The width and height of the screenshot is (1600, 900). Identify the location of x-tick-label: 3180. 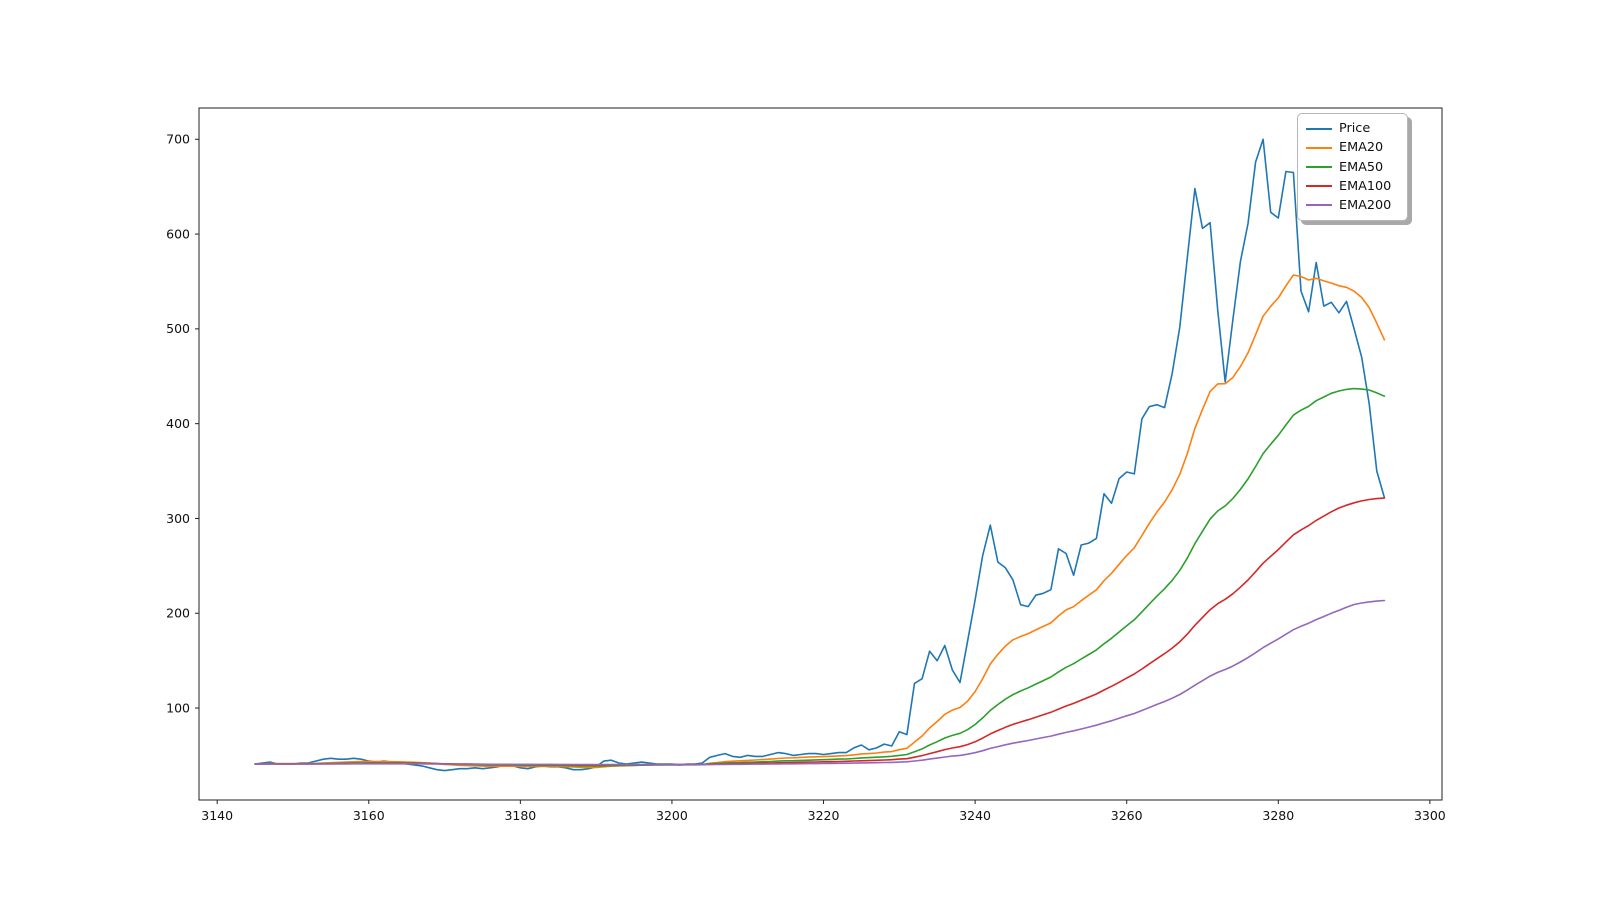
(520, 815).